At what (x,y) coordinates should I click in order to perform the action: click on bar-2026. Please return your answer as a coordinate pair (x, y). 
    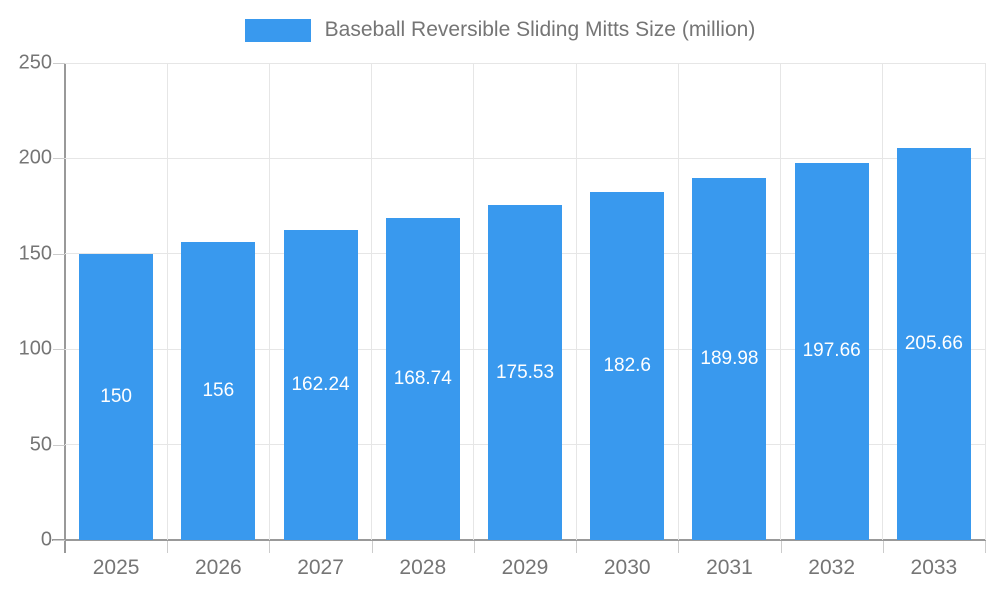
    Looking at the image, I should click on (218, 391).